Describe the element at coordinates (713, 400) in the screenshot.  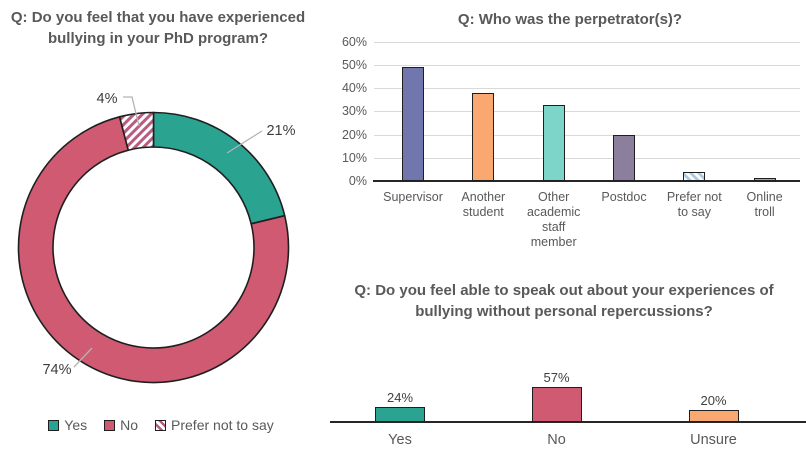
I see `value-label-unsure: 20%` at that location.